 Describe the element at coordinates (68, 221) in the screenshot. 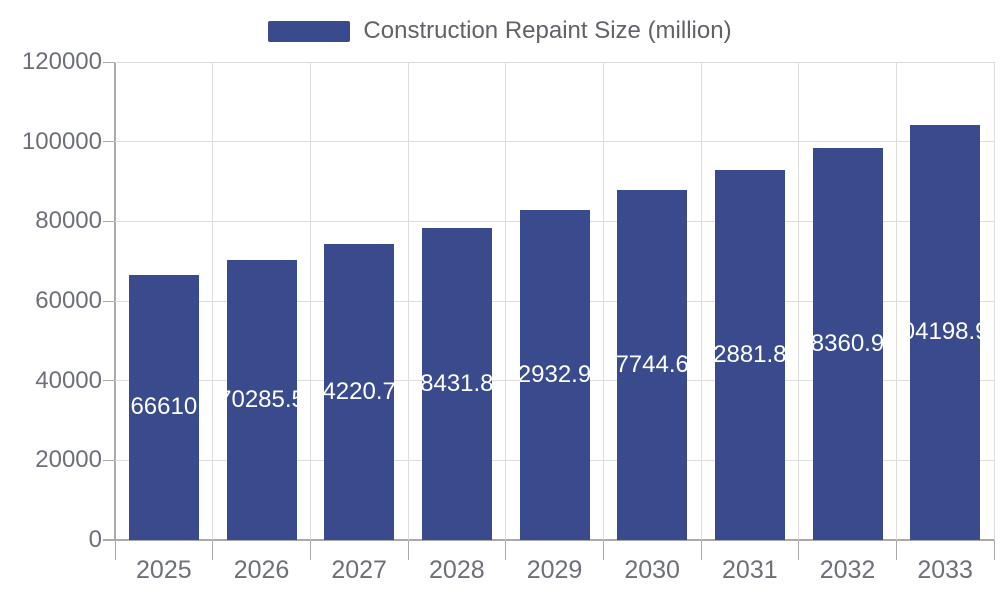

I see `y-tick-label: 80000` at that location.